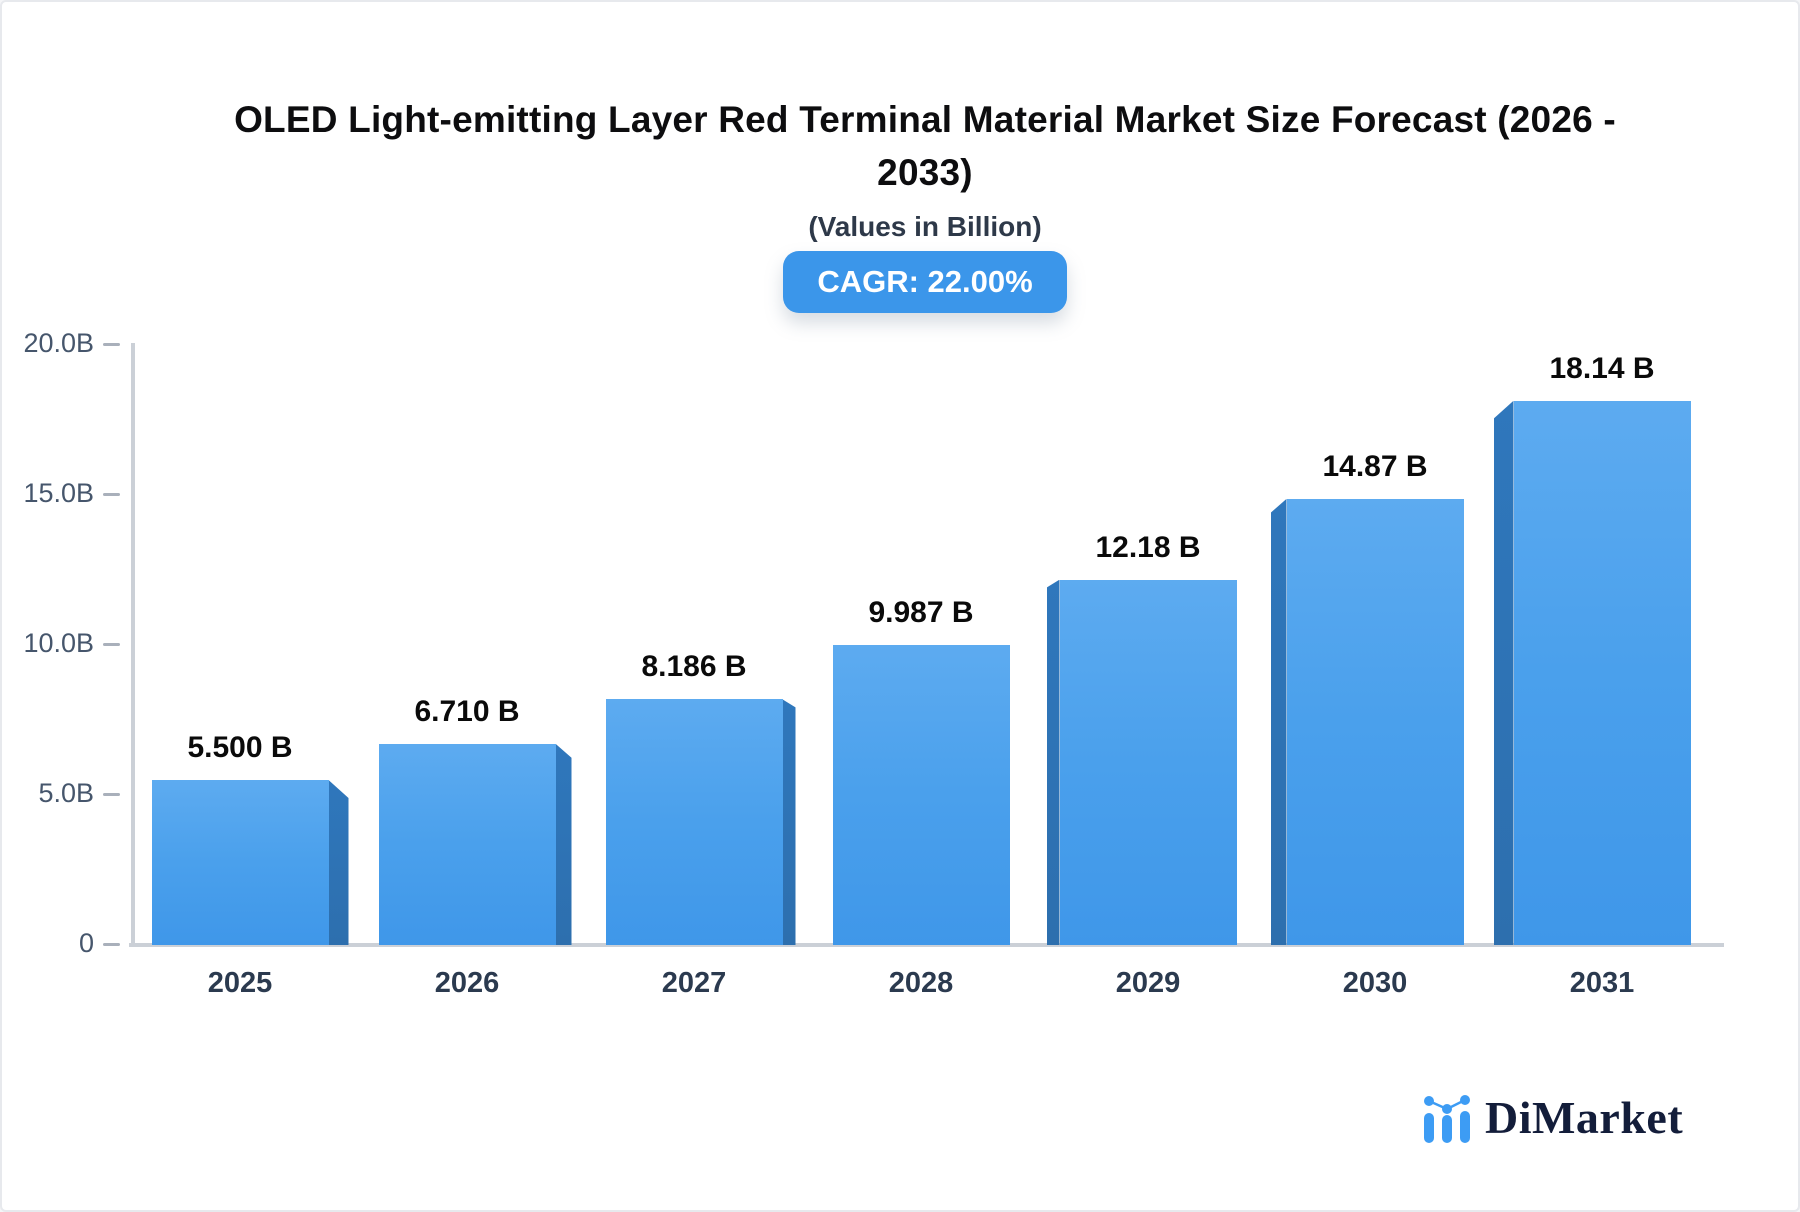 Image resolution: width=1800 pixels, height=1212 pixels. What do you see at coordinates (1148, 547) in the screenshot?
I see `bar-value-label: 12.18 B` at bounding box center [1148, 547].